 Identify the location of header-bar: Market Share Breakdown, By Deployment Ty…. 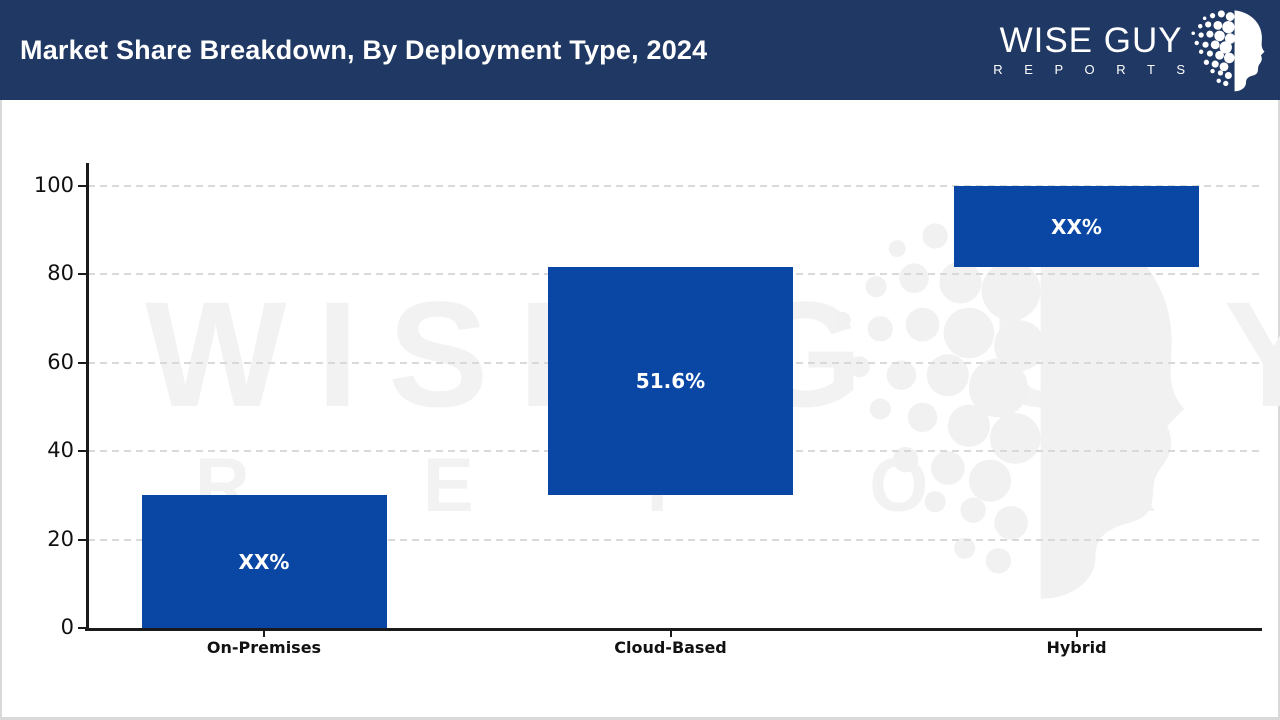
(640, 50).